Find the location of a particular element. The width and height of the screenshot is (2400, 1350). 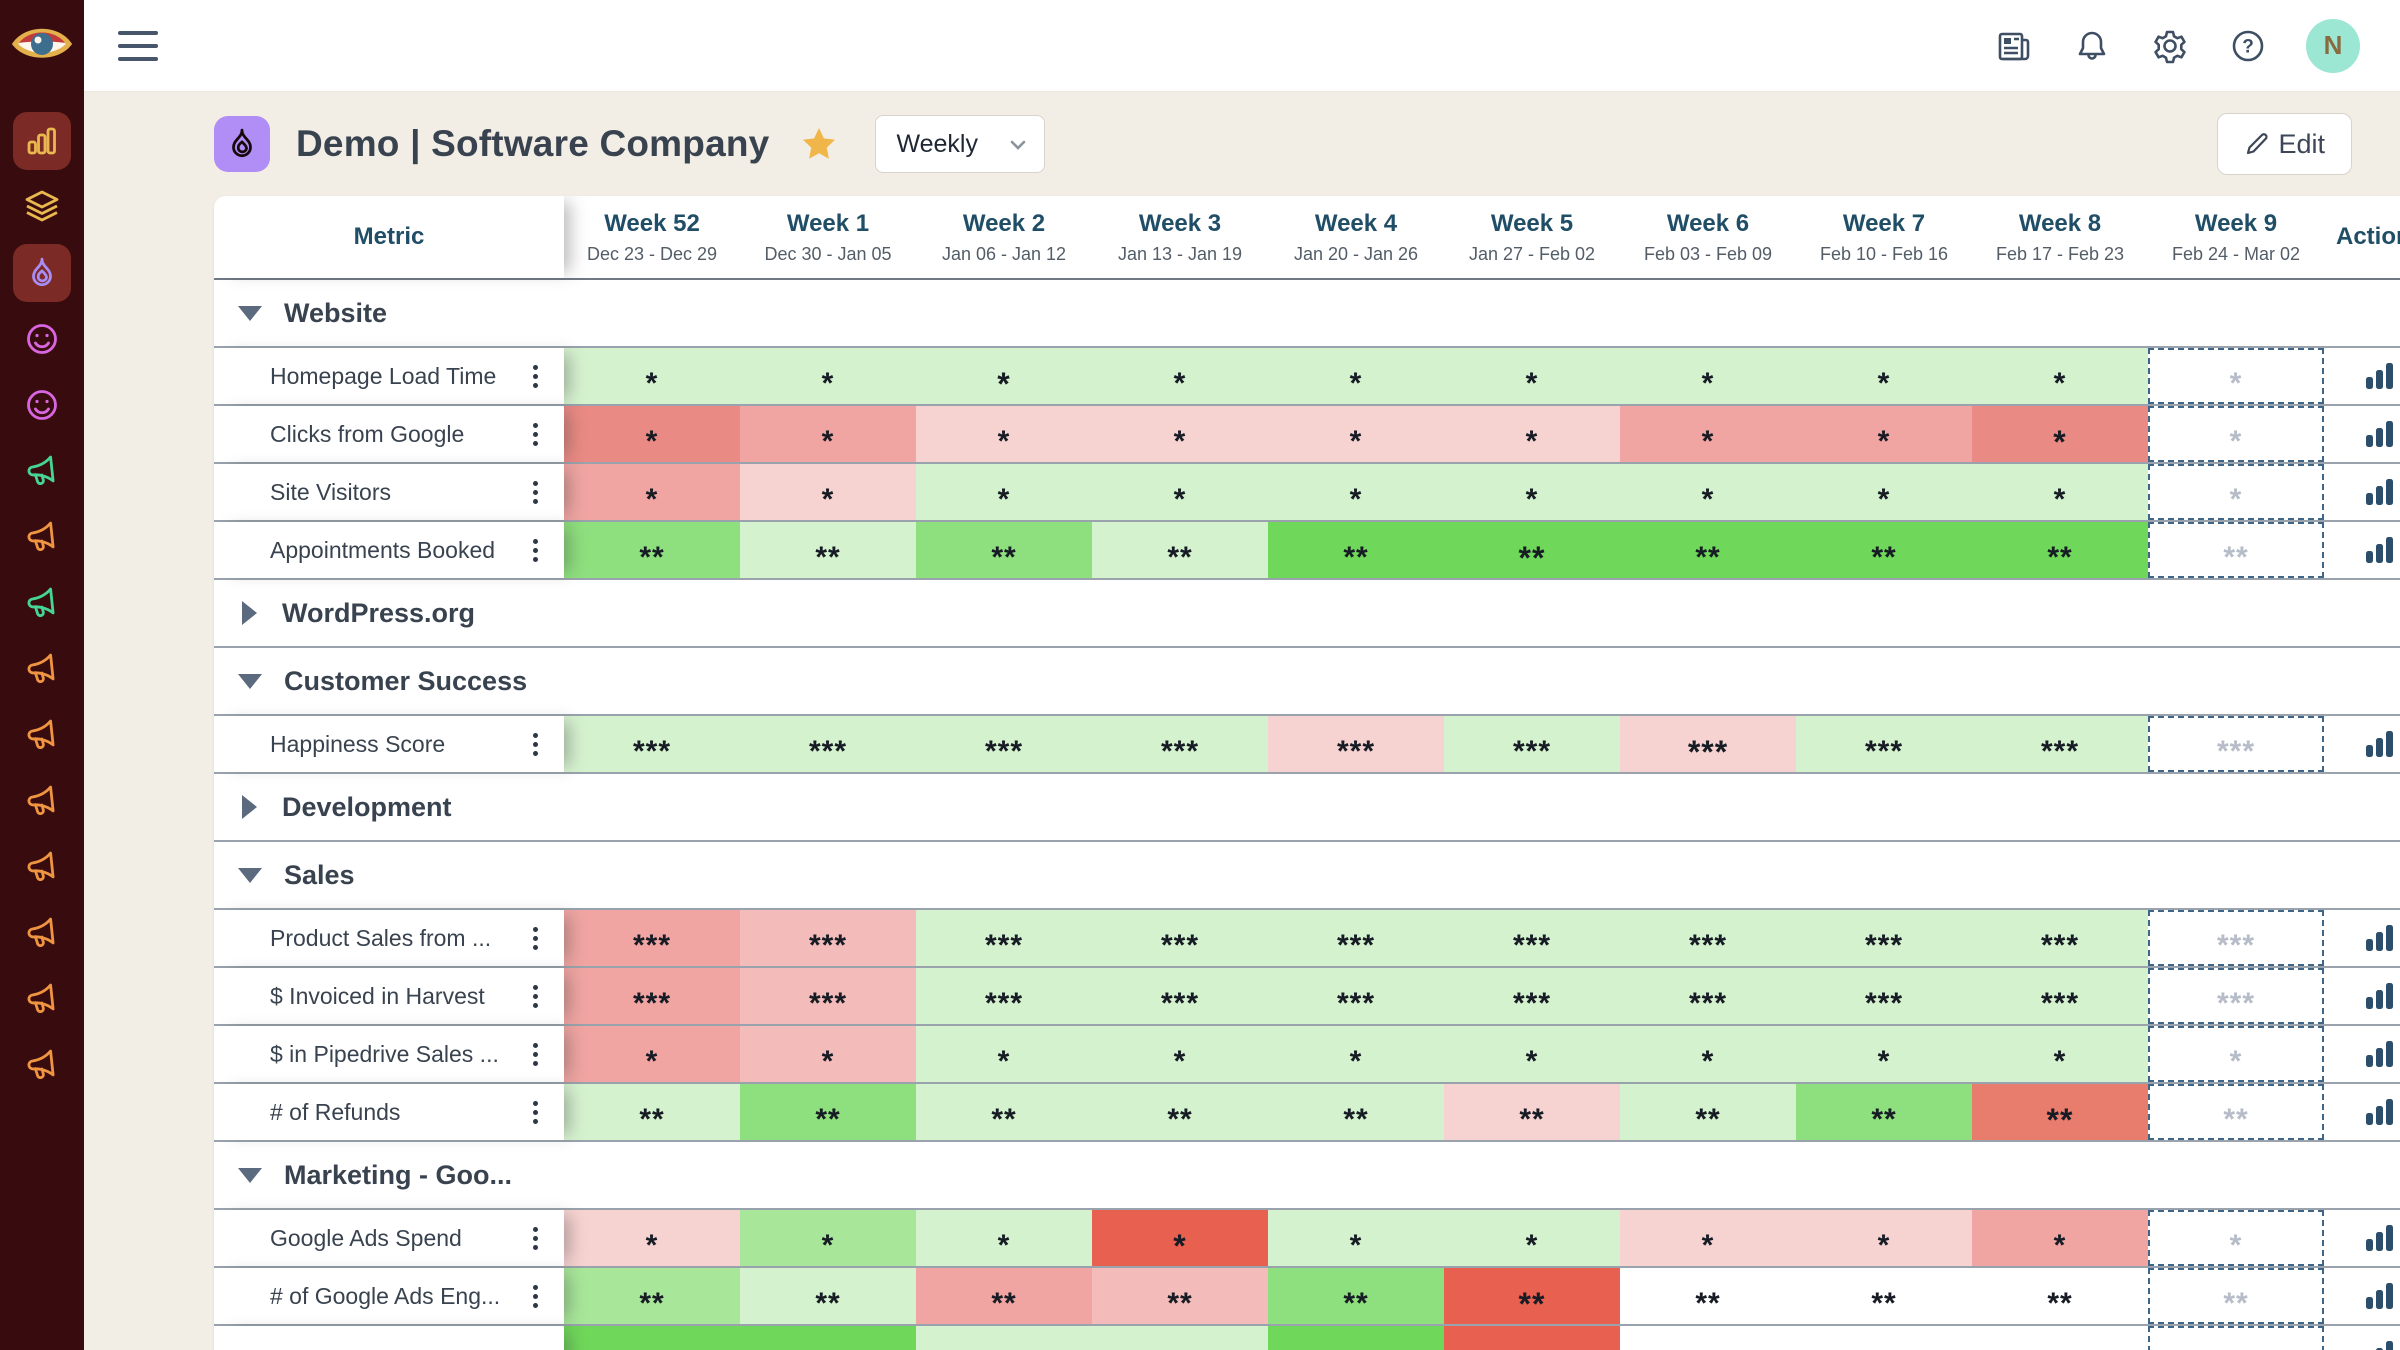

value-cell-w8: *** is located at coordinates (2060, 938).